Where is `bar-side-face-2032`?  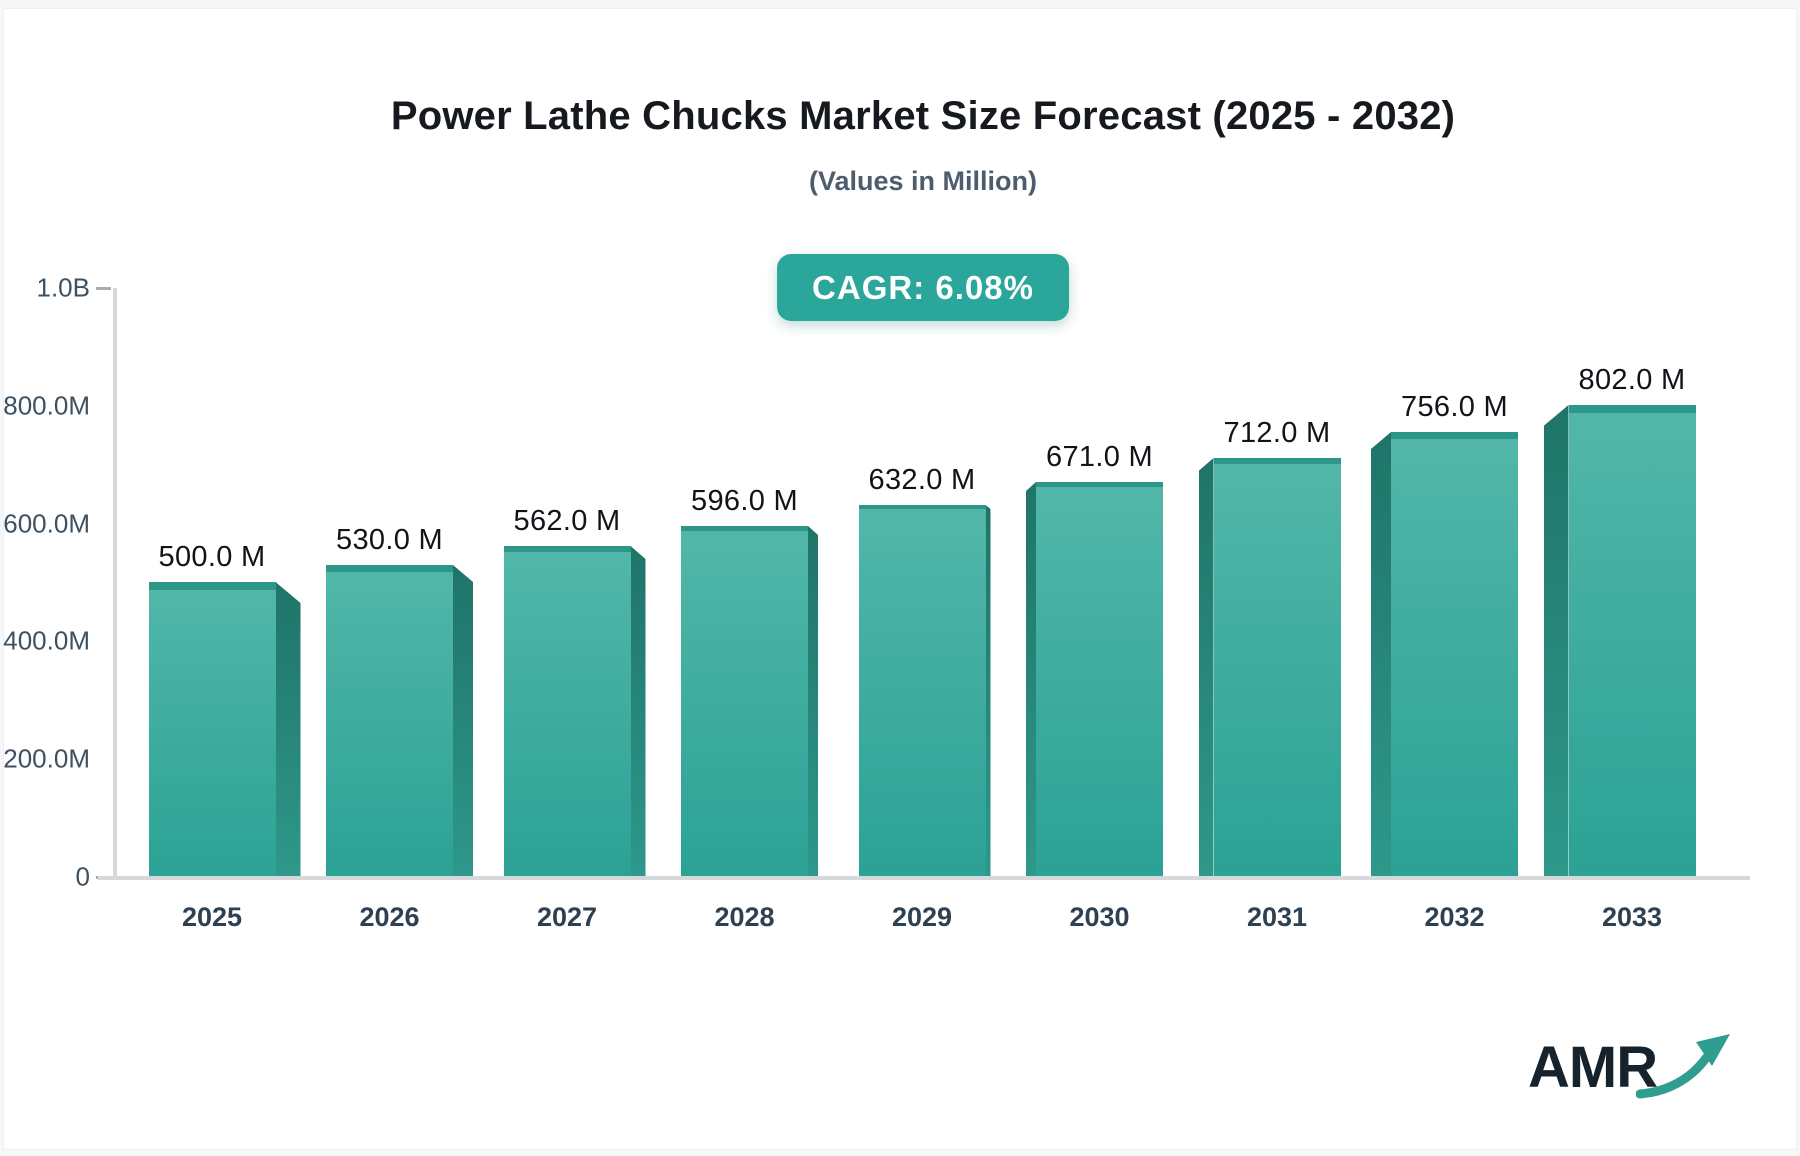
bar-side-face-2032 is located at coordinates (1381, 654).